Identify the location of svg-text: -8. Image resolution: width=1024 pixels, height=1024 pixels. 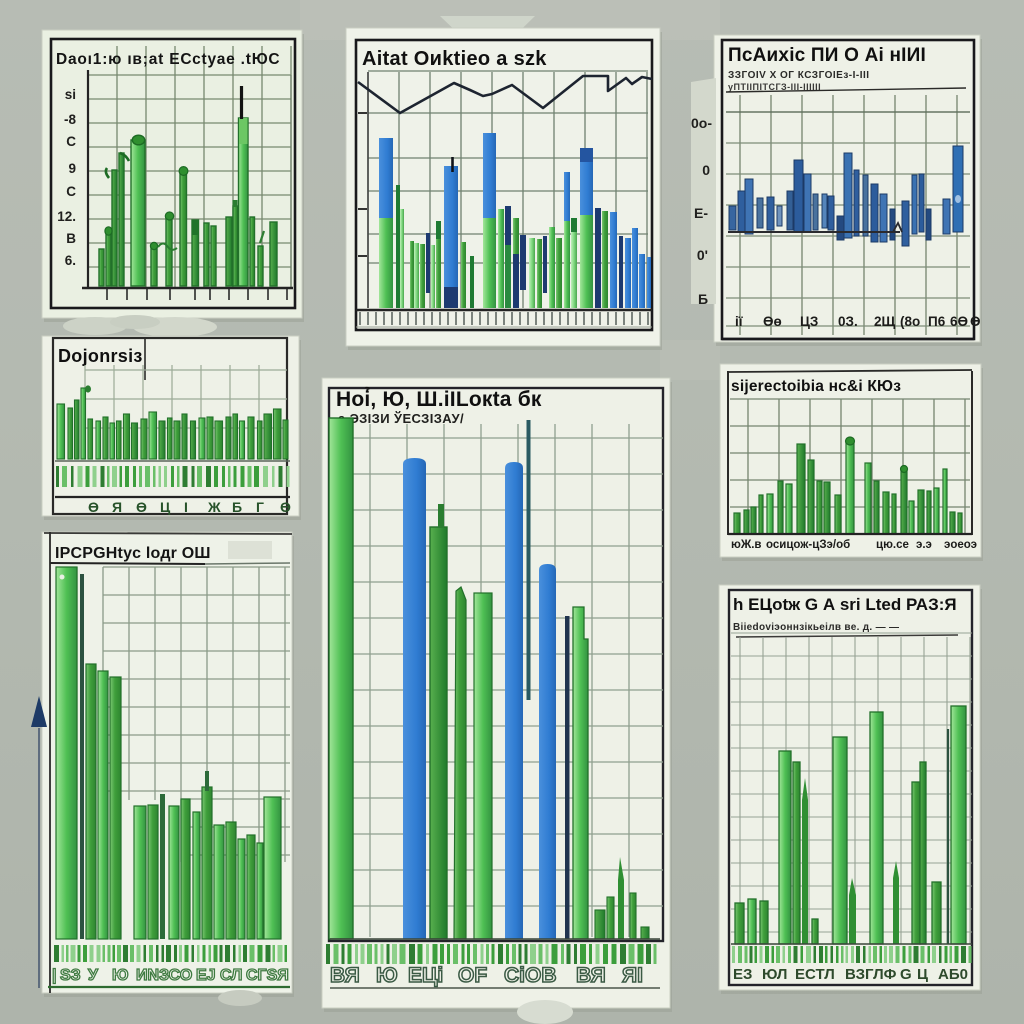
(70, 119).